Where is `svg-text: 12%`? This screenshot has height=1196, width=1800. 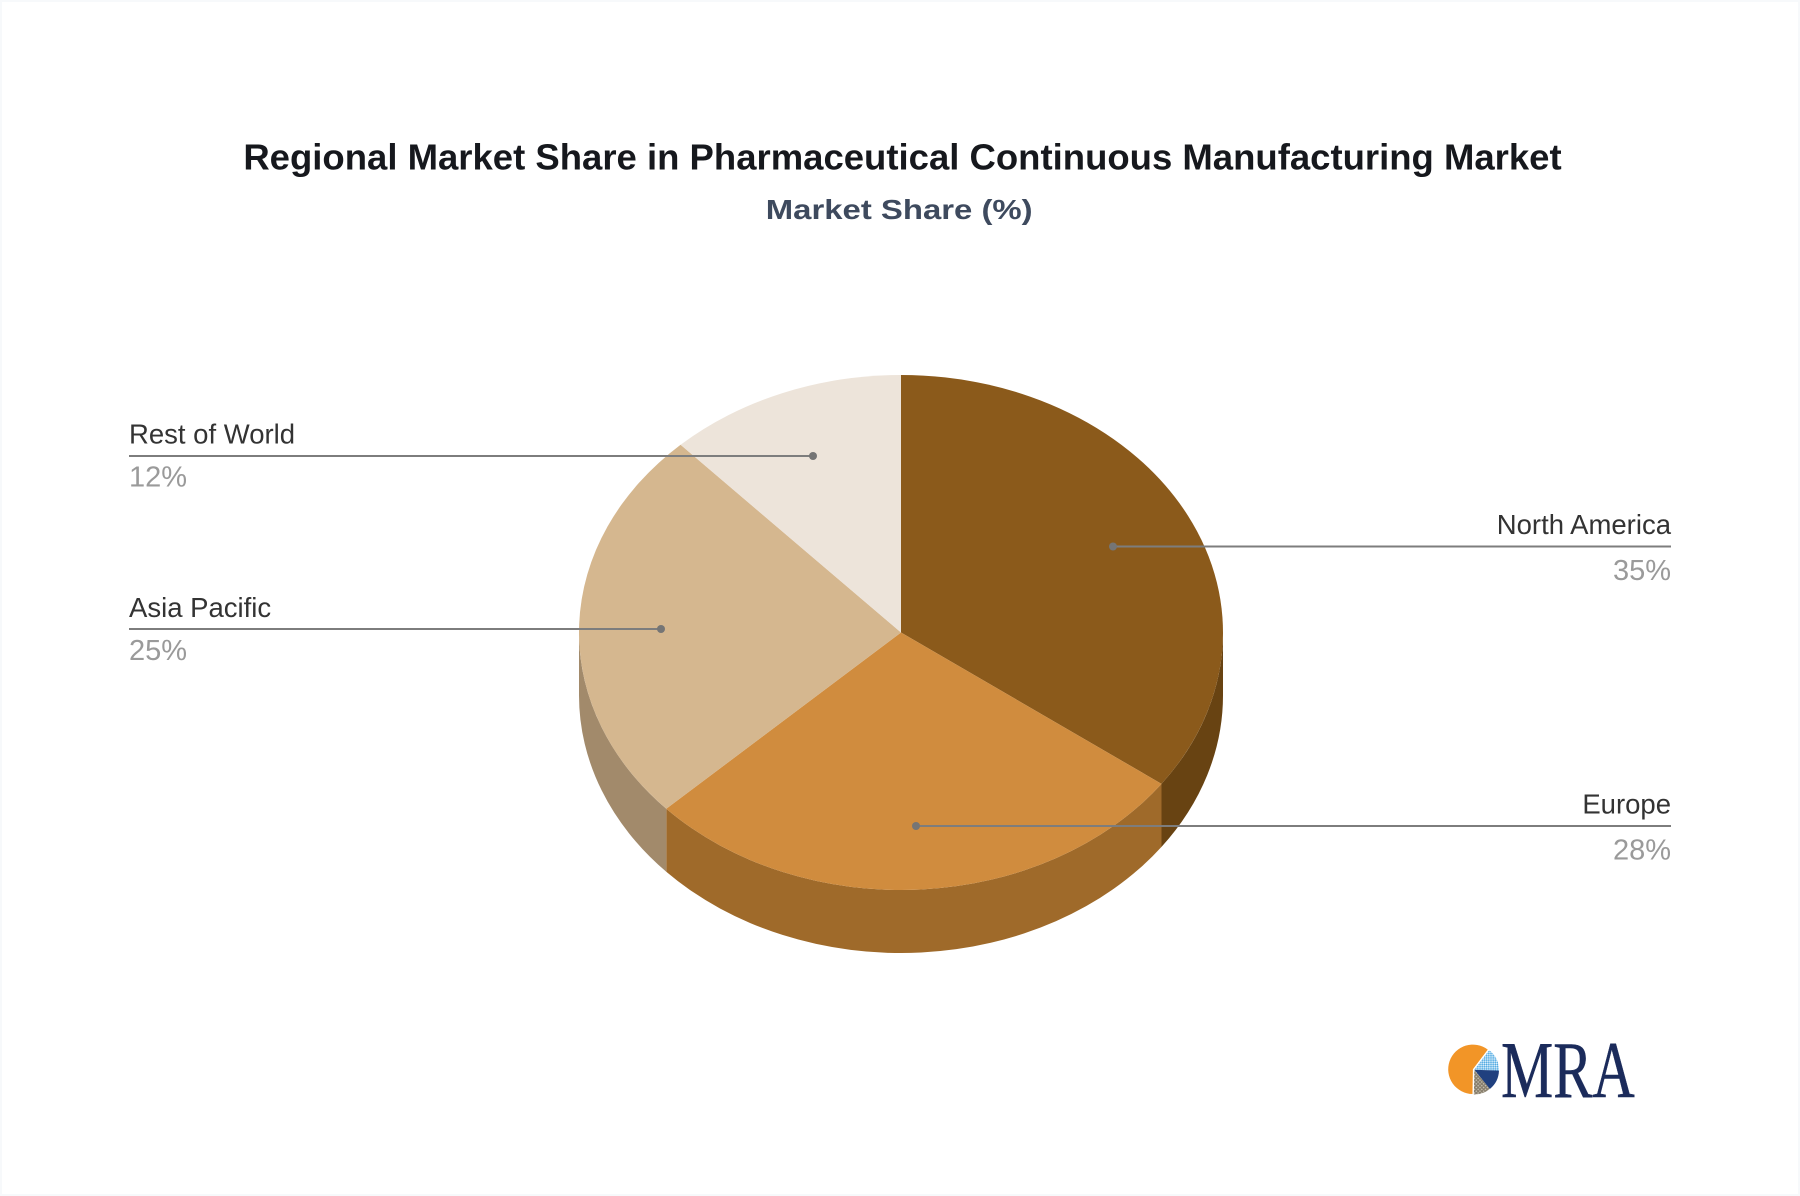 svg-text: 12% is located at coordinates (158, 478).